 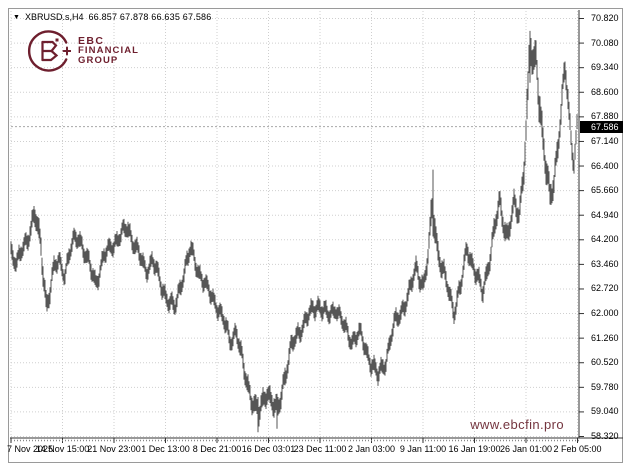 I want to click on price-tick-label: 60.520, so click(x=605, y=362).